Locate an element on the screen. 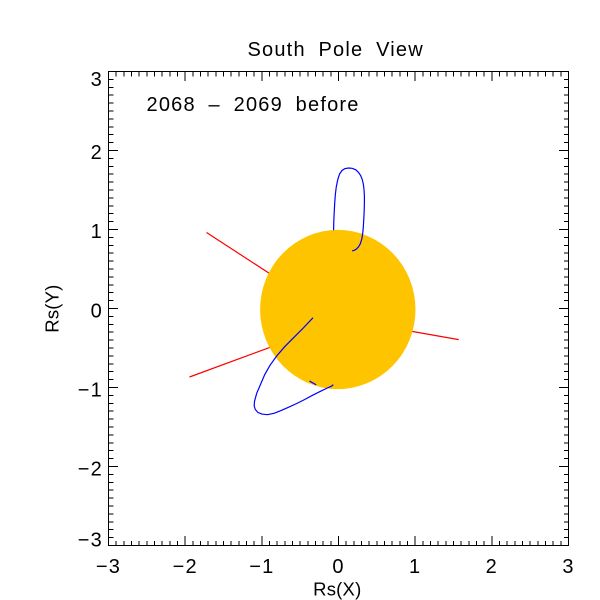 This screenshot has width=600, height=600. svg-text: 2068 – 2069 before is located at coordinates (253, 105).